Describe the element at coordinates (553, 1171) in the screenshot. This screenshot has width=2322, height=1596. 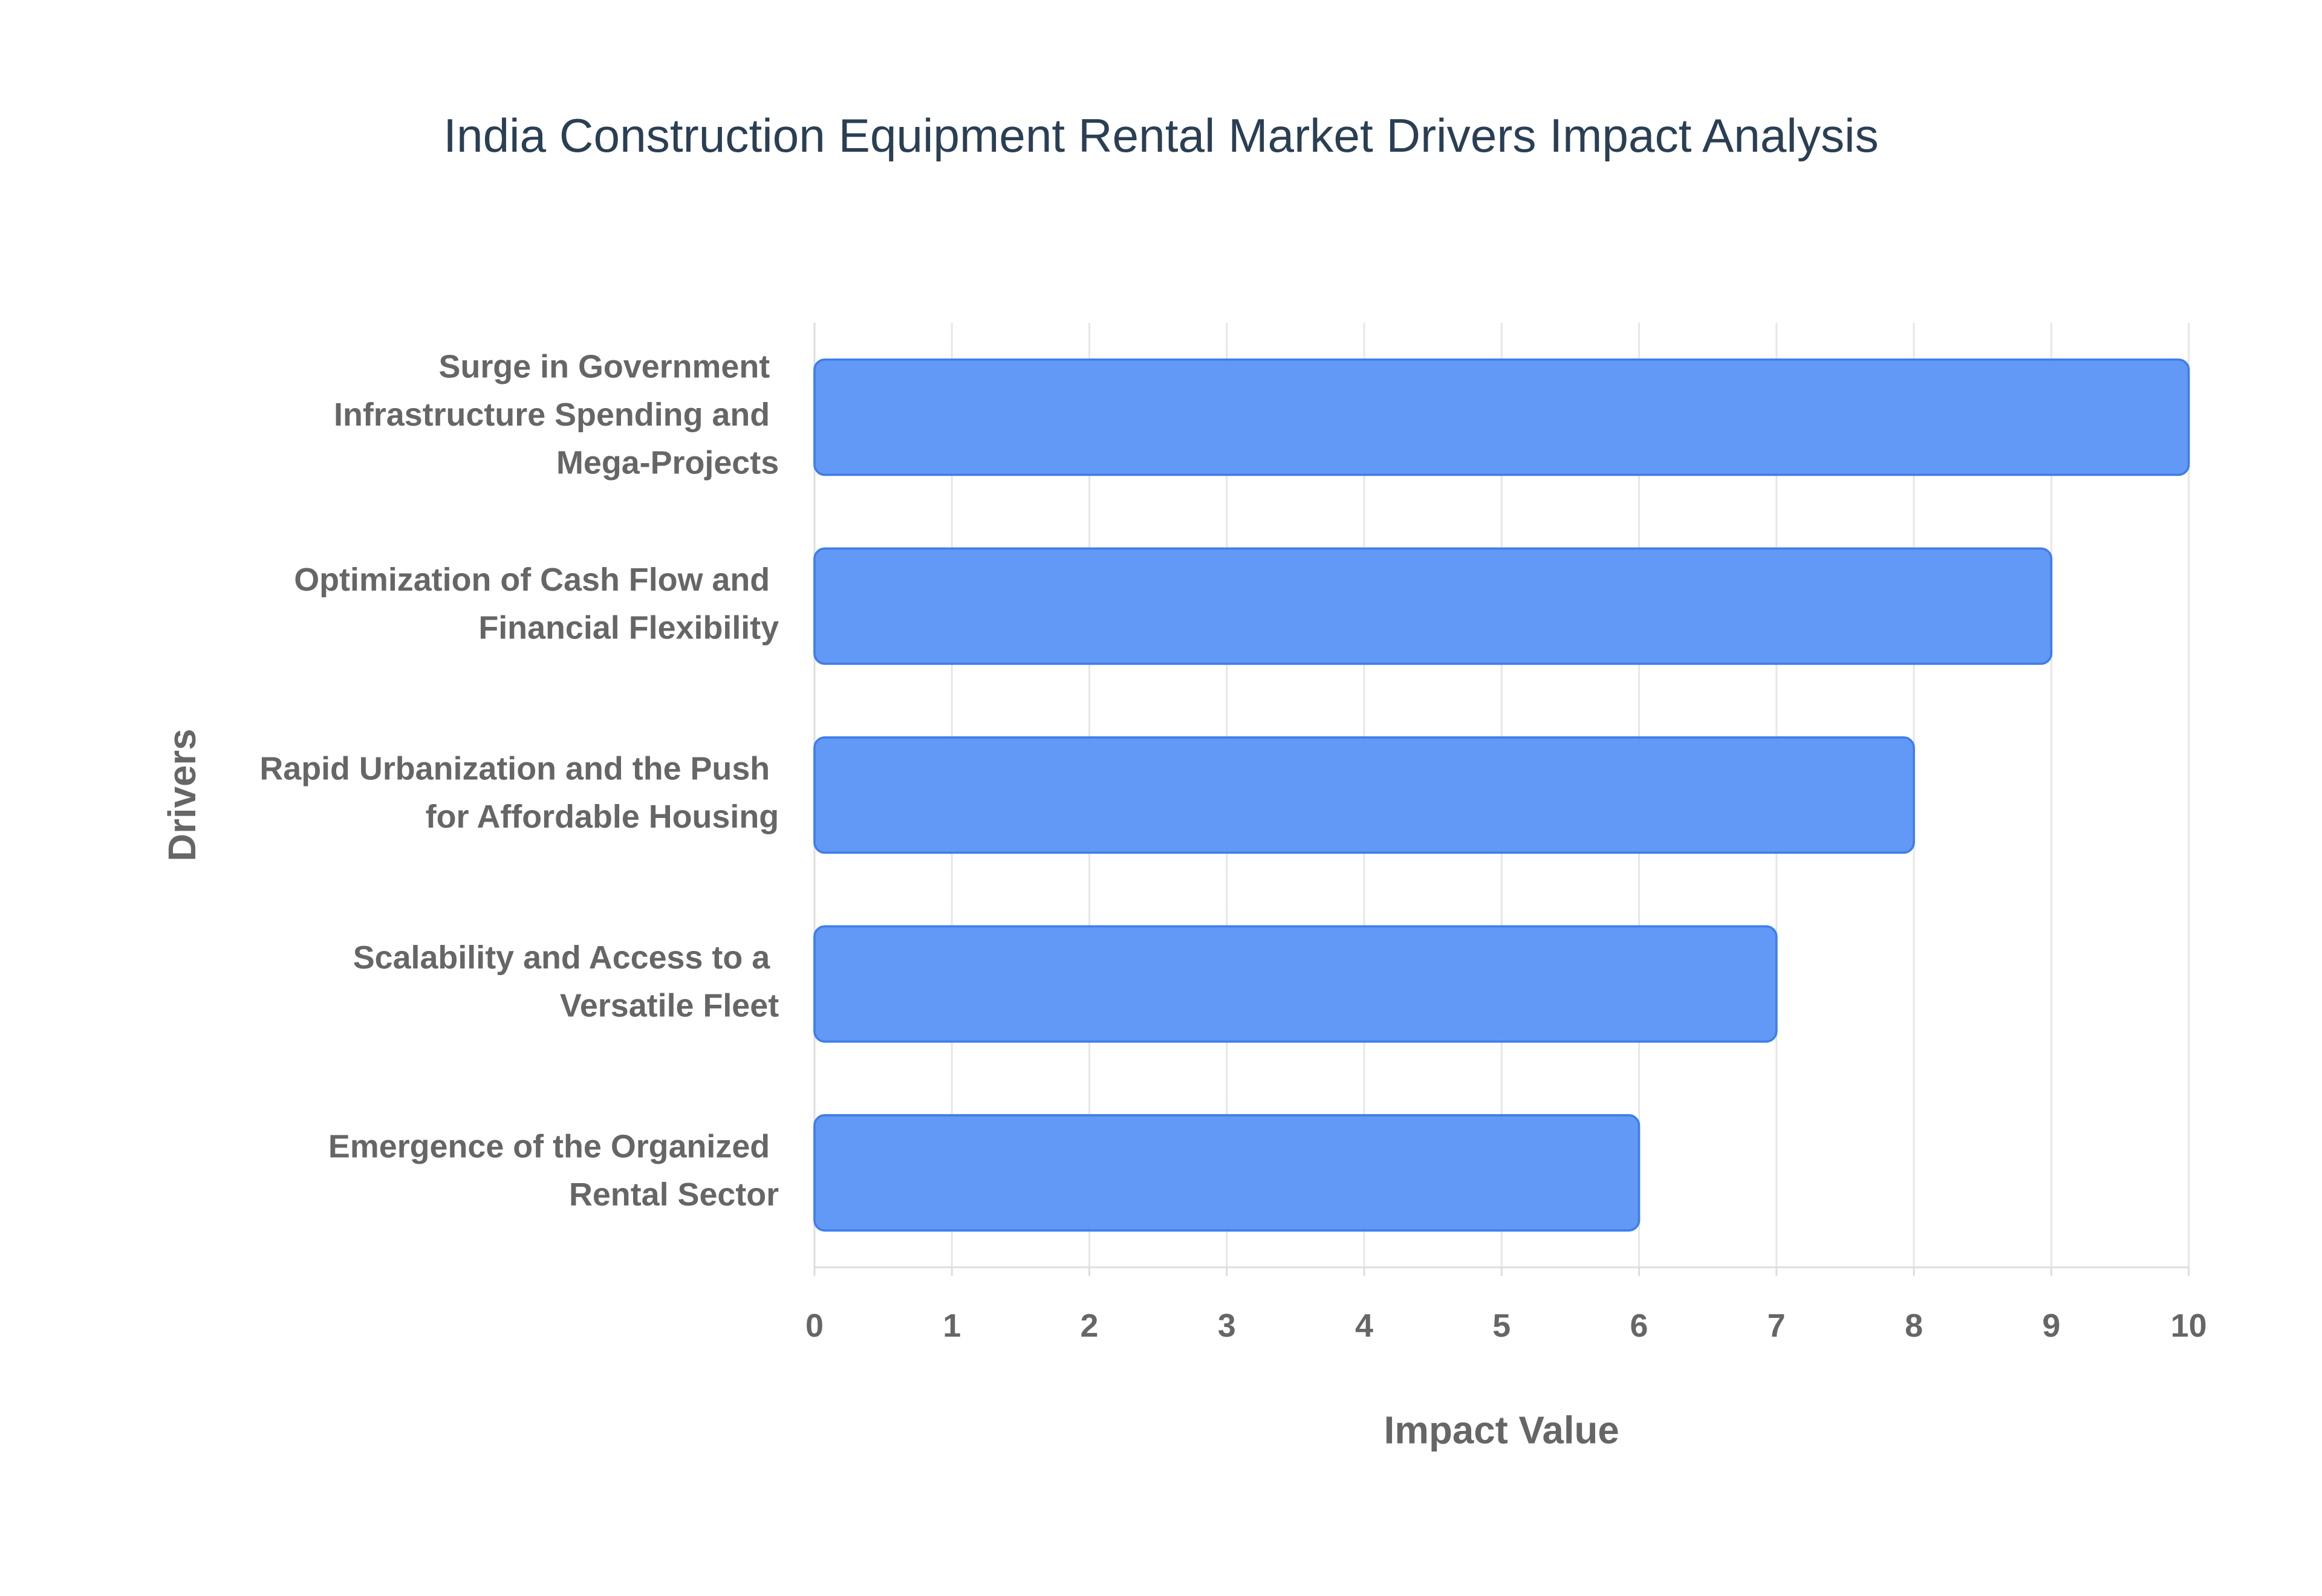
I see `y-tick-label: Emergence of the Organized Rental Sector` at that location.